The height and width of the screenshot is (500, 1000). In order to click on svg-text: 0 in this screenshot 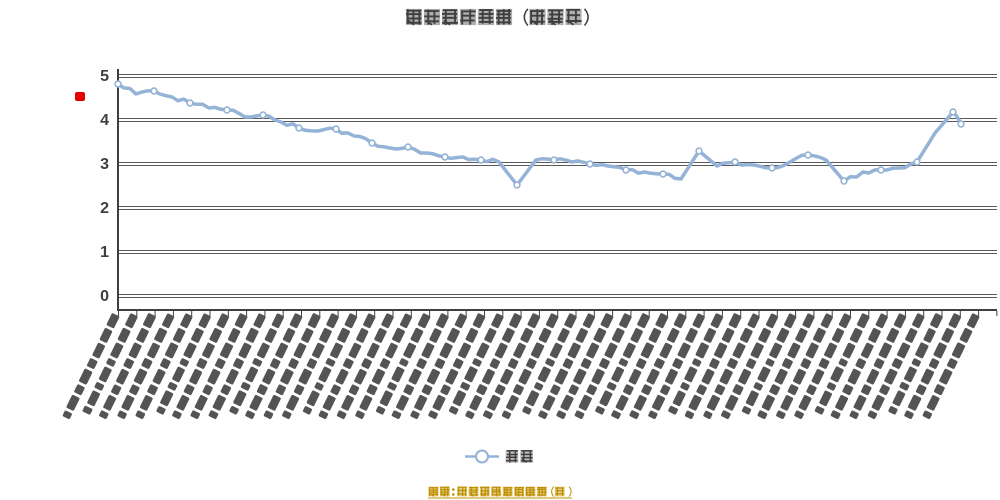, I will do `click(104, 296)`.